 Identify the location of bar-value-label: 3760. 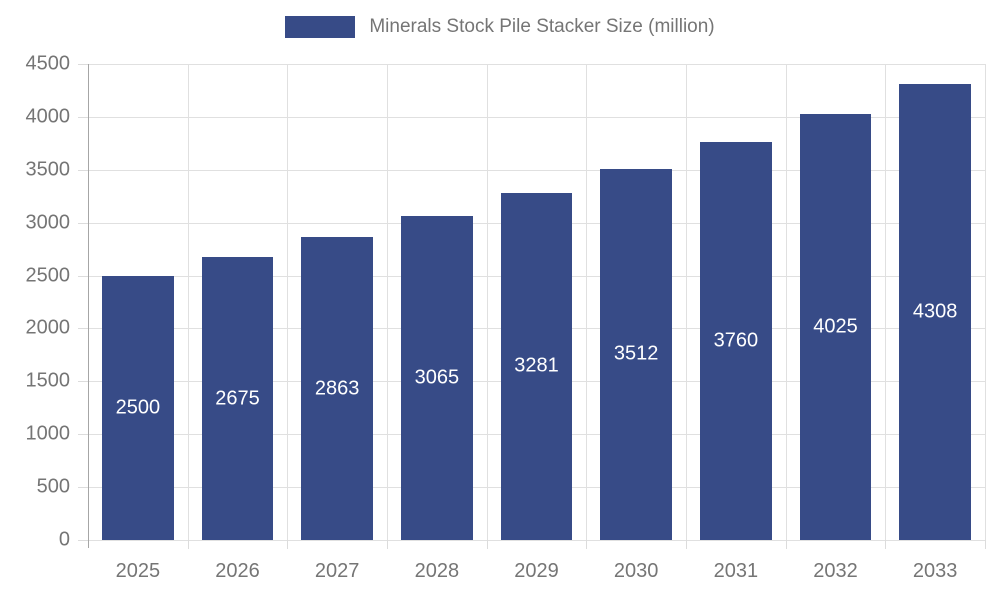
(736, 340).